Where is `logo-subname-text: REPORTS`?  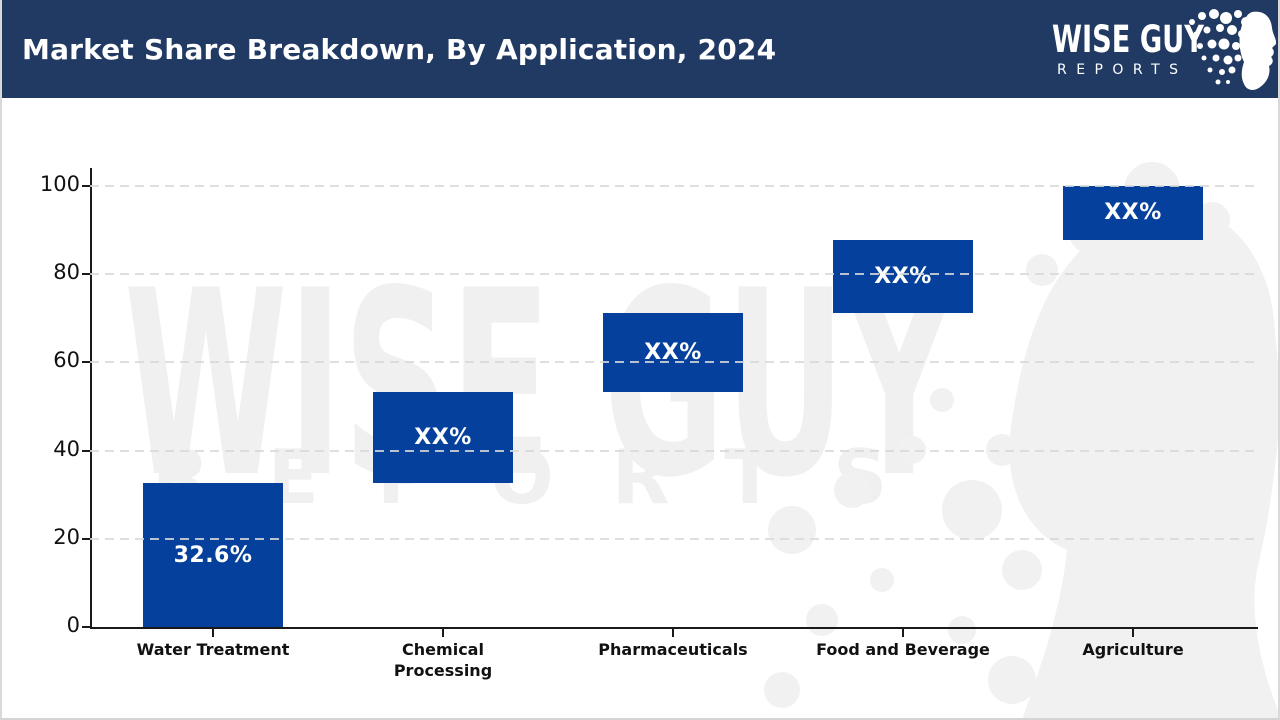
logo-subname-text: REPORTS is located at coordinates (1122, 70).